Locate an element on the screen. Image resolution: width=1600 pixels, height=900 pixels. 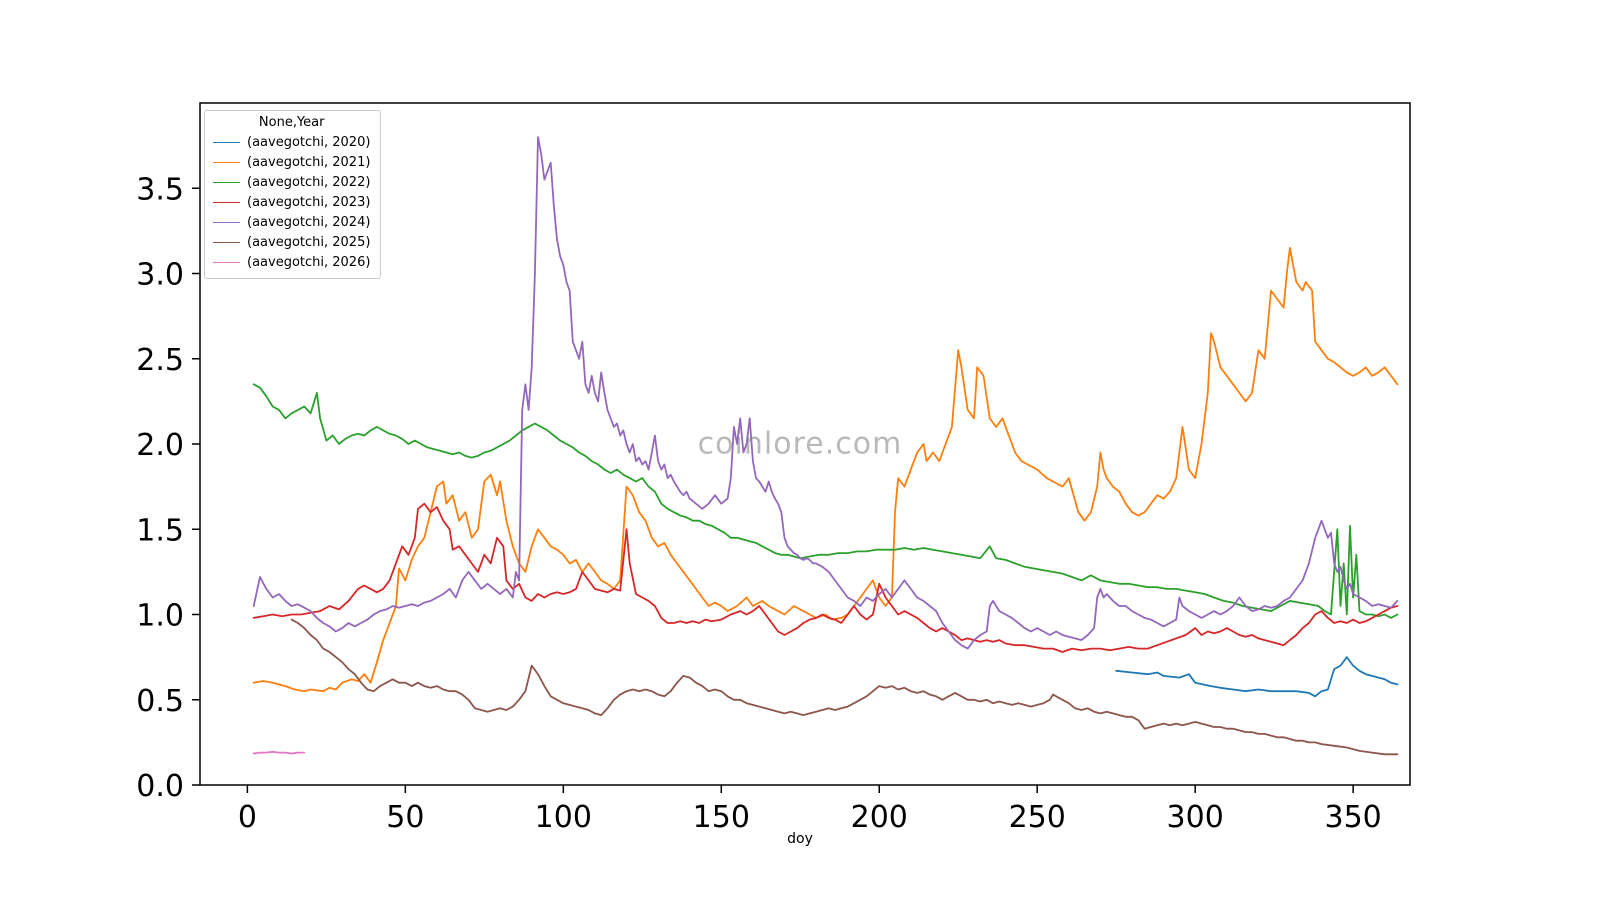
x-tick-label: 150 is located at coordinates (721, 817).